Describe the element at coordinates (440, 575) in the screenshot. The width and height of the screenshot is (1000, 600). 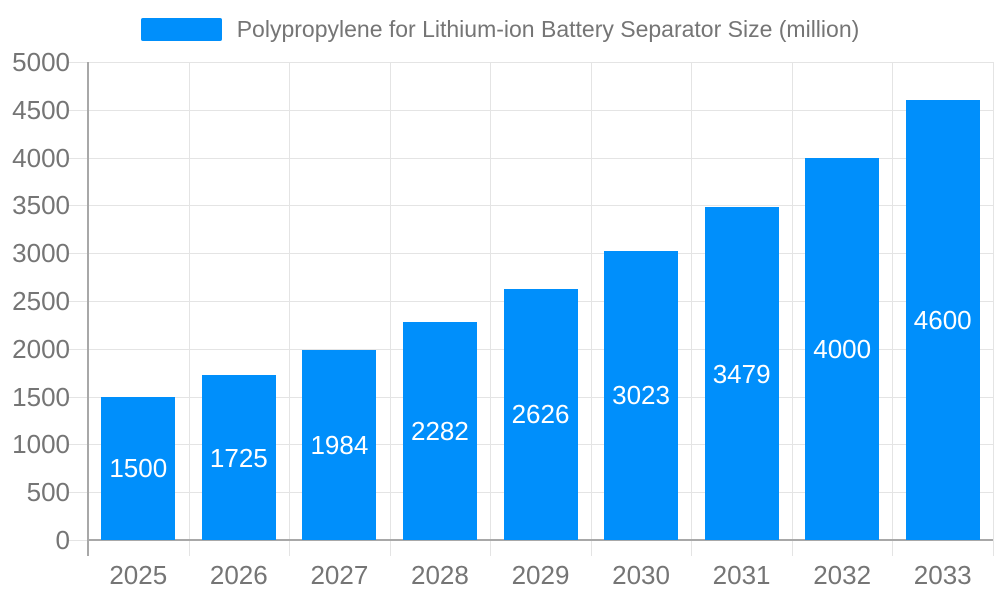
I see `x-tick-label: 2028` at that location.